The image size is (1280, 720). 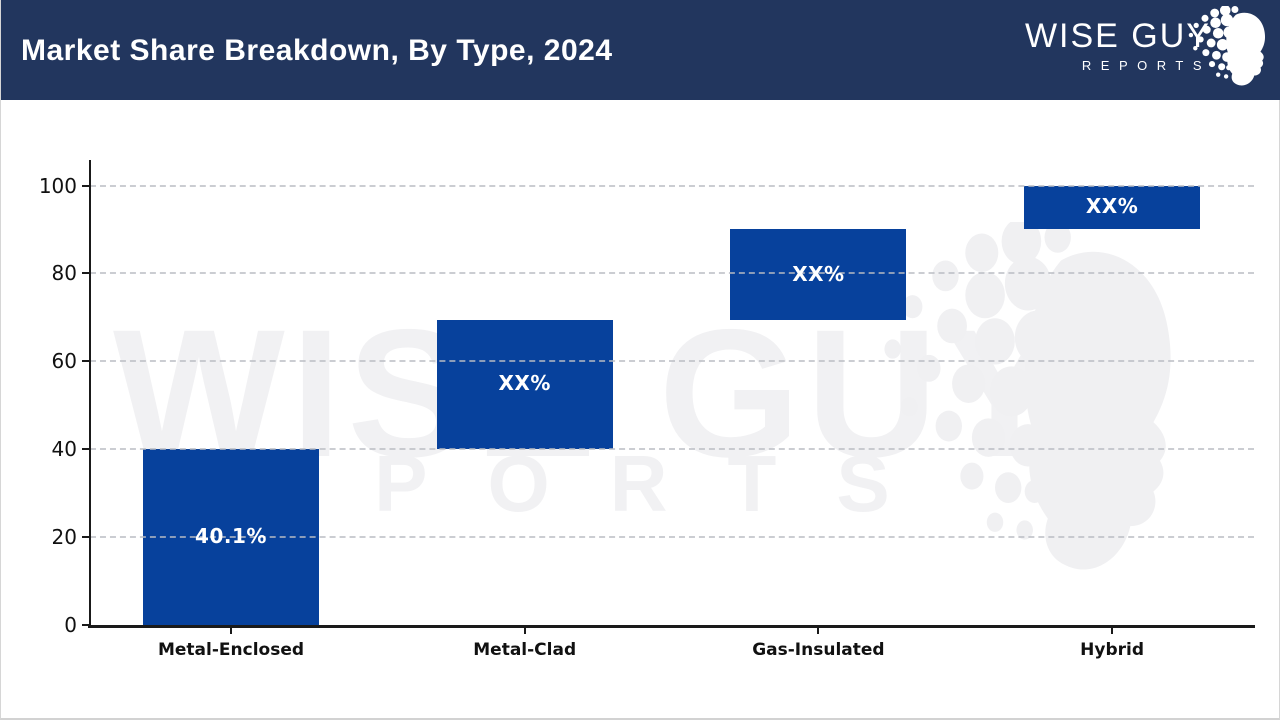 What do you see at coordinates (671, 626) in the screenshot?
I see `x-axis-spine` at bounding box center [671, 626].